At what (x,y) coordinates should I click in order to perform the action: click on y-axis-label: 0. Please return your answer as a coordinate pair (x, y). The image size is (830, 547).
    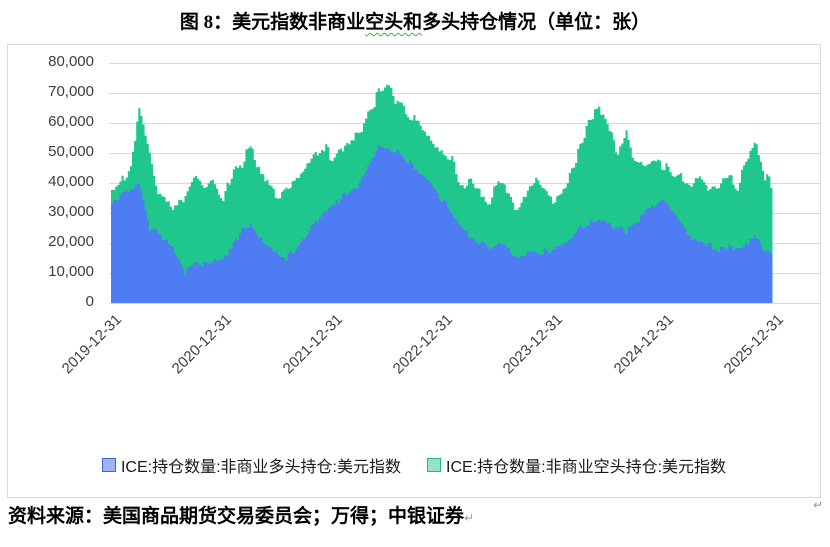
    Looking at the image, I should click on (89, 301).